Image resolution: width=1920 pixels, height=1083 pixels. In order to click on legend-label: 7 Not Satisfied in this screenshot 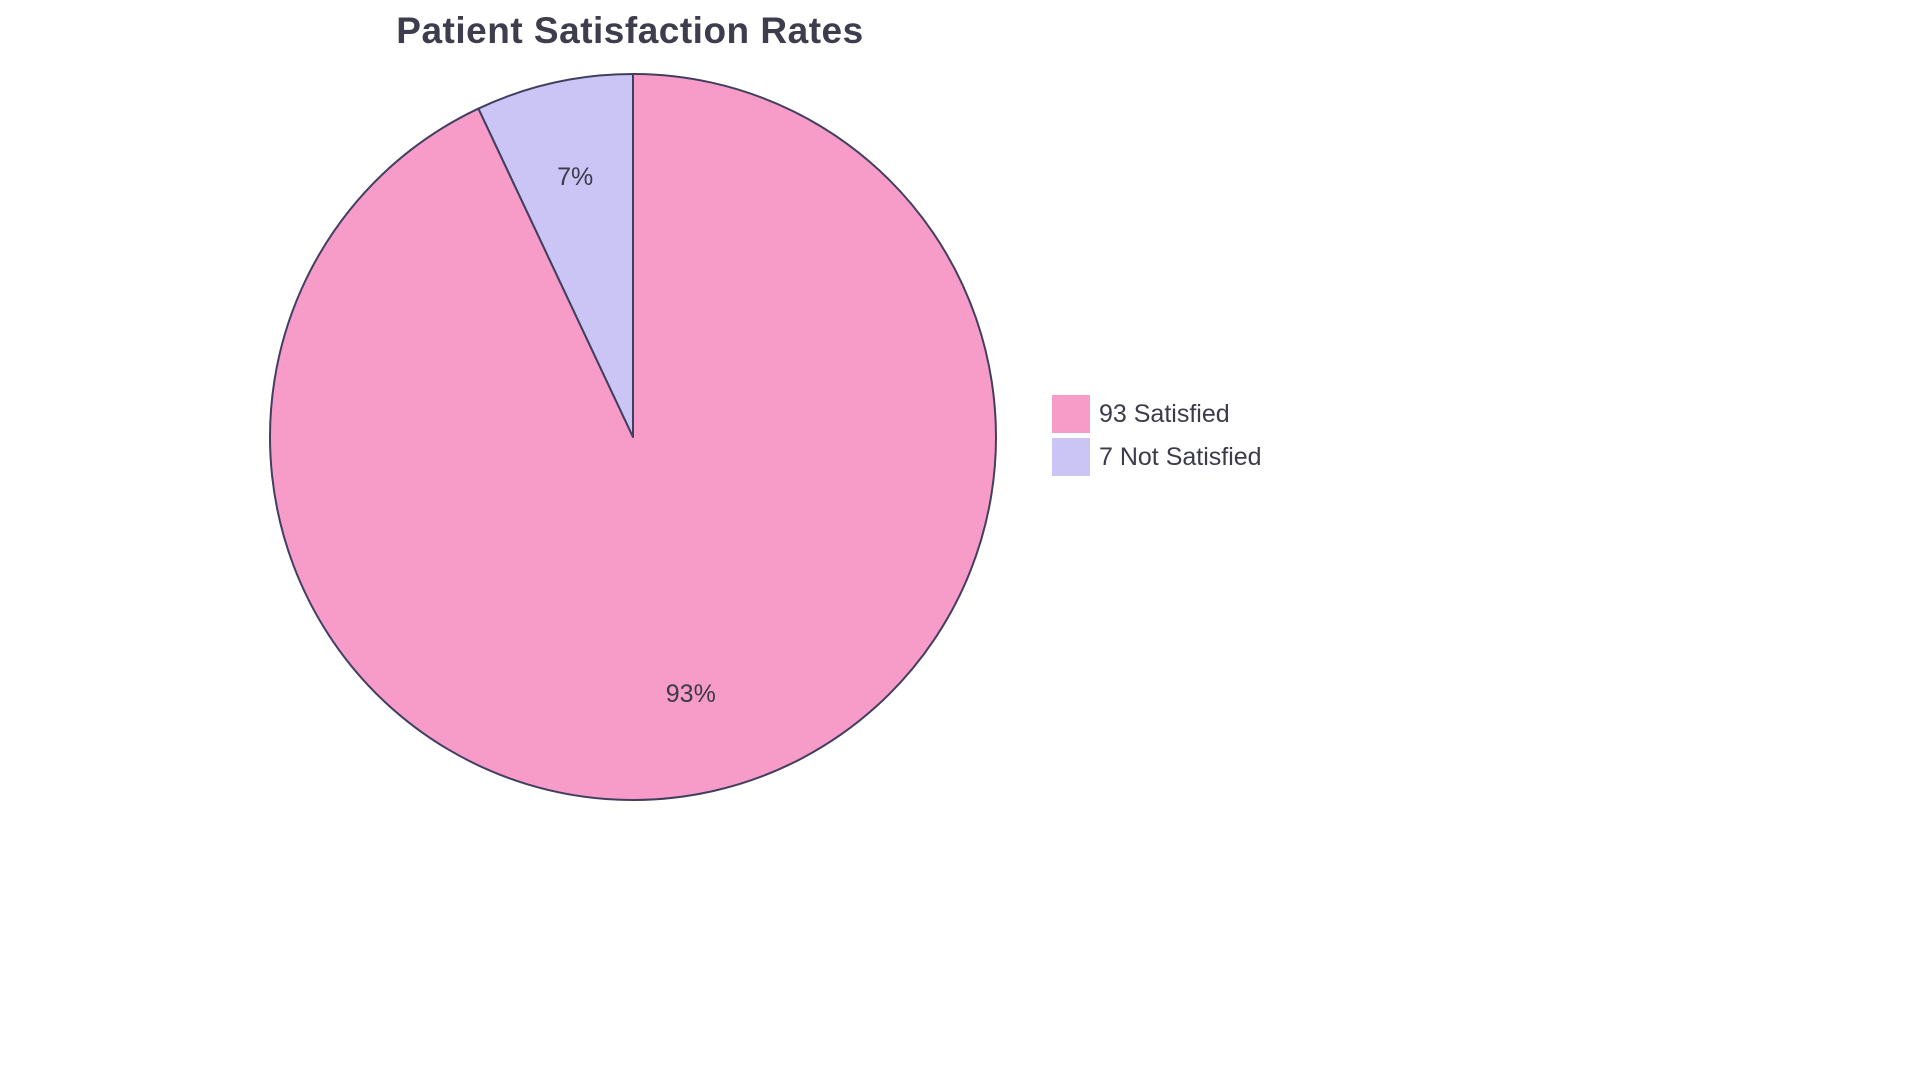, I will do `click(1180, 456)`.